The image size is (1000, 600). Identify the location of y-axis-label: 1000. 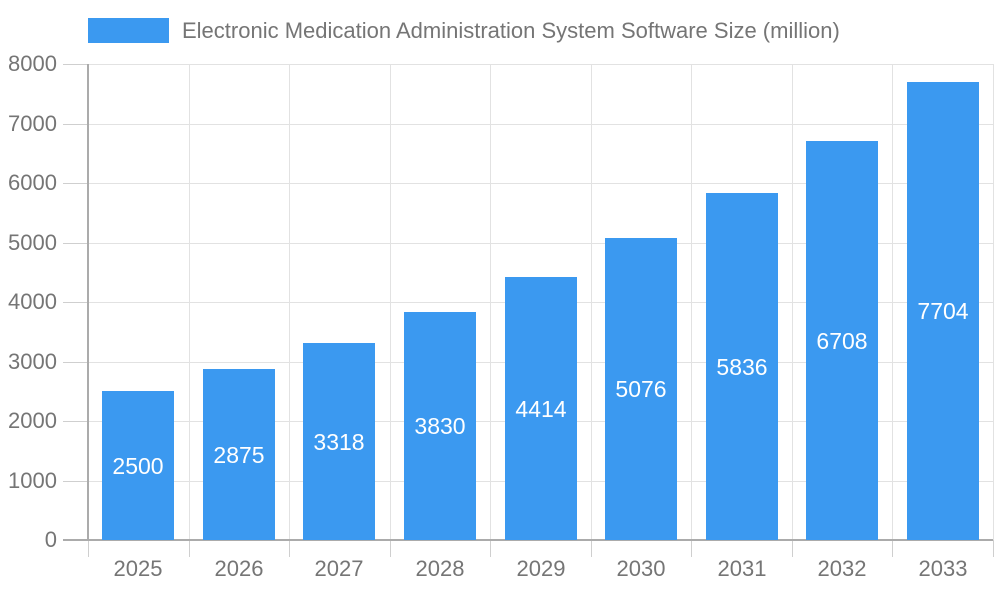
(32, 480).